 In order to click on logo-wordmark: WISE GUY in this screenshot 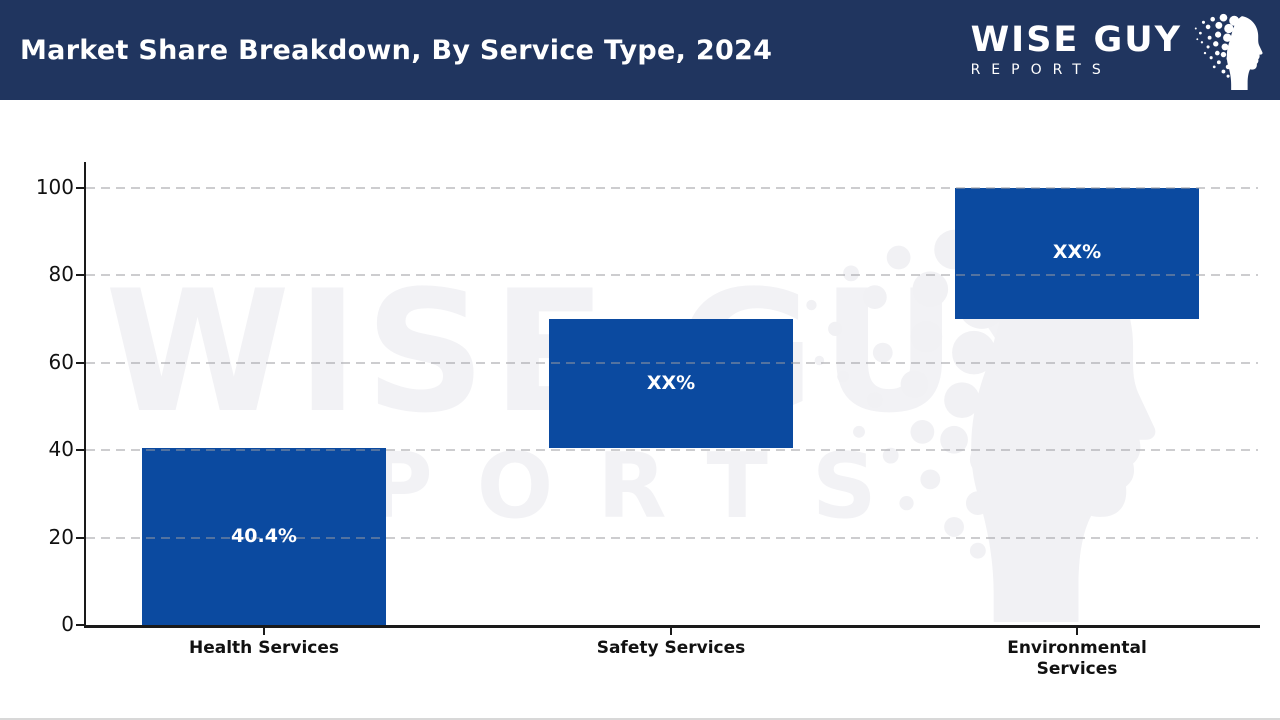, I will do `click(1076, 40)`.